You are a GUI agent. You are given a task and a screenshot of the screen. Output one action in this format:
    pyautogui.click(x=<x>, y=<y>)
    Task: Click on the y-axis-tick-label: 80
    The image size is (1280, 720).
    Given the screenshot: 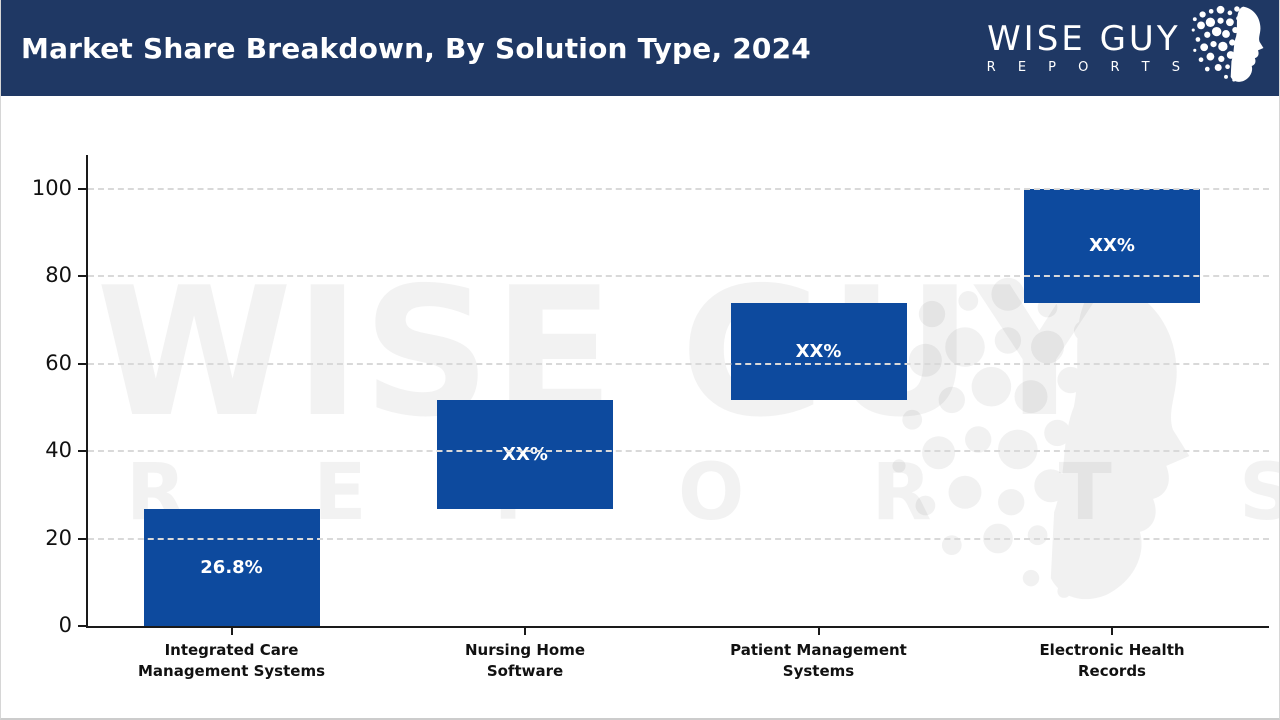 What is the action you would take?
    pyautogui.click(x=58, y=275)
    